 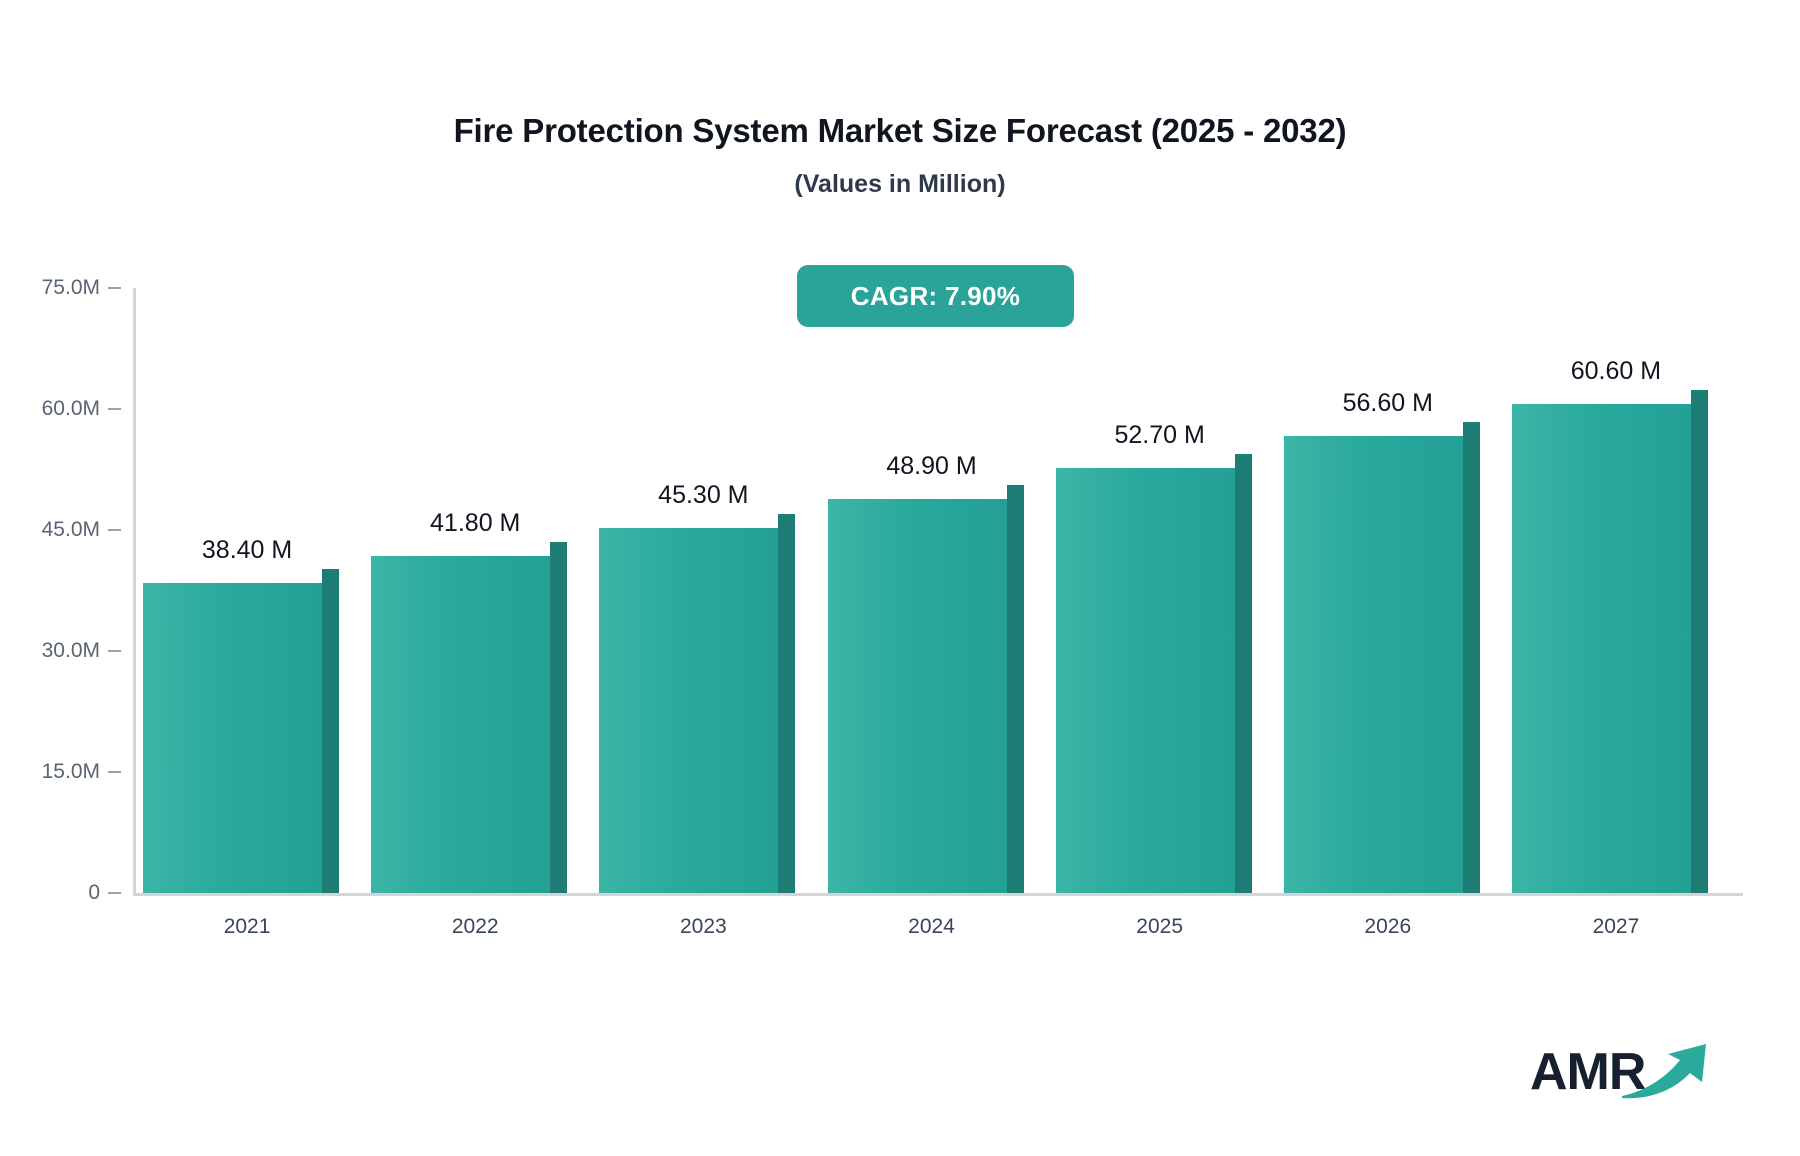 I want to click on growth-arrow-icon, so click(x=1664, y=1071).